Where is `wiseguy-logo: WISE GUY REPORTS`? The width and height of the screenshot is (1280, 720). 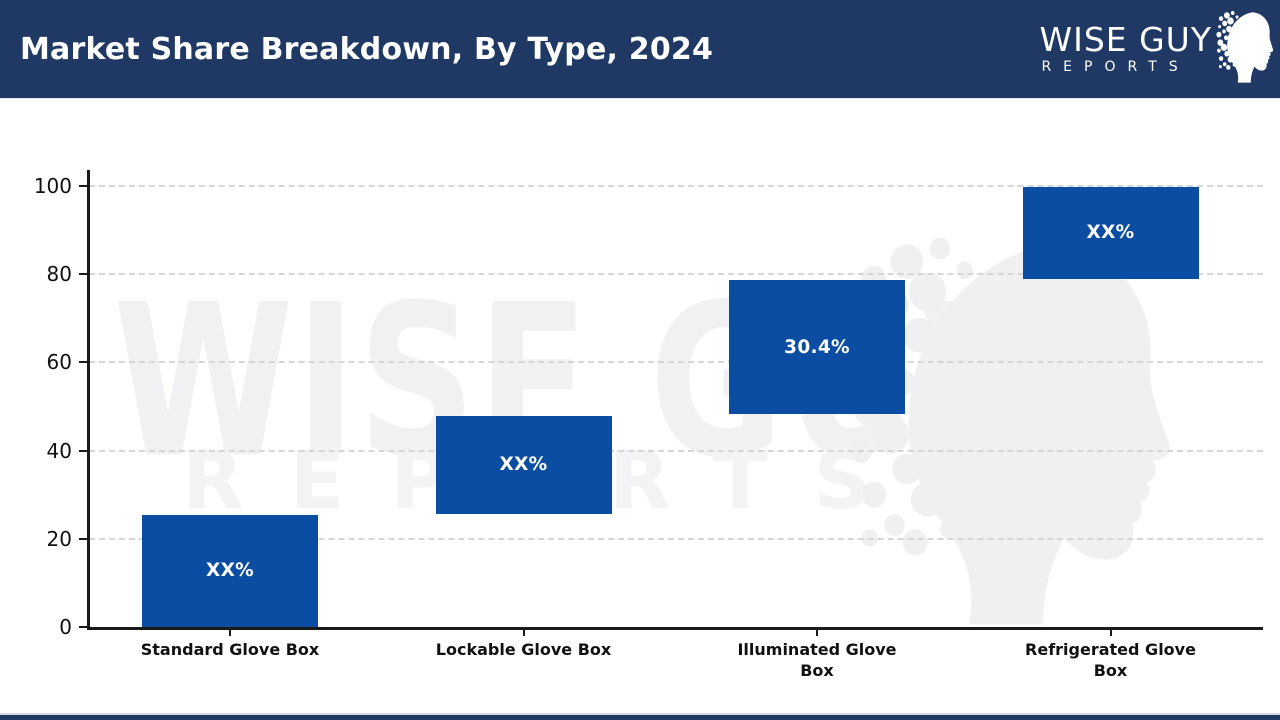 wiseguy-logo: WISE GUY REPORTS is located at coordinates (1156, 49).